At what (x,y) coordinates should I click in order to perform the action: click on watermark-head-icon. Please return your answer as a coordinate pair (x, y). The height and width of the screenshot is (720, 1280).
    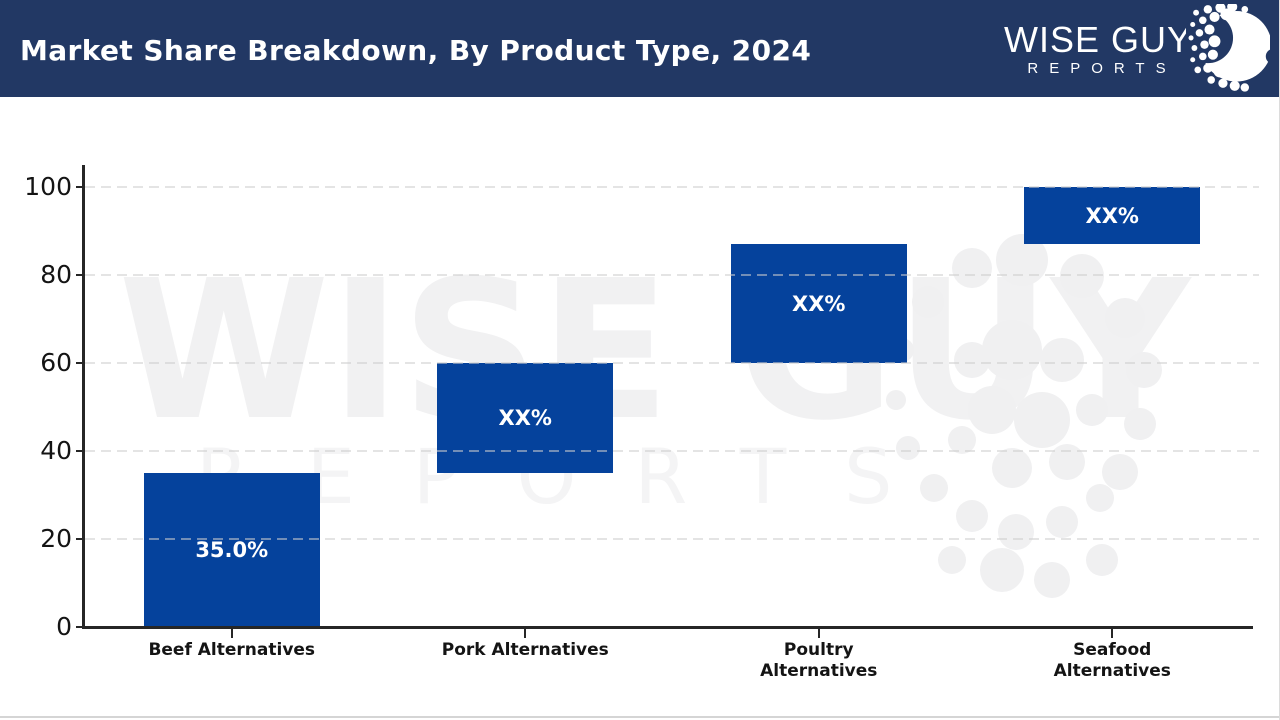
    Looking at the image, I should click on (1024, 416).